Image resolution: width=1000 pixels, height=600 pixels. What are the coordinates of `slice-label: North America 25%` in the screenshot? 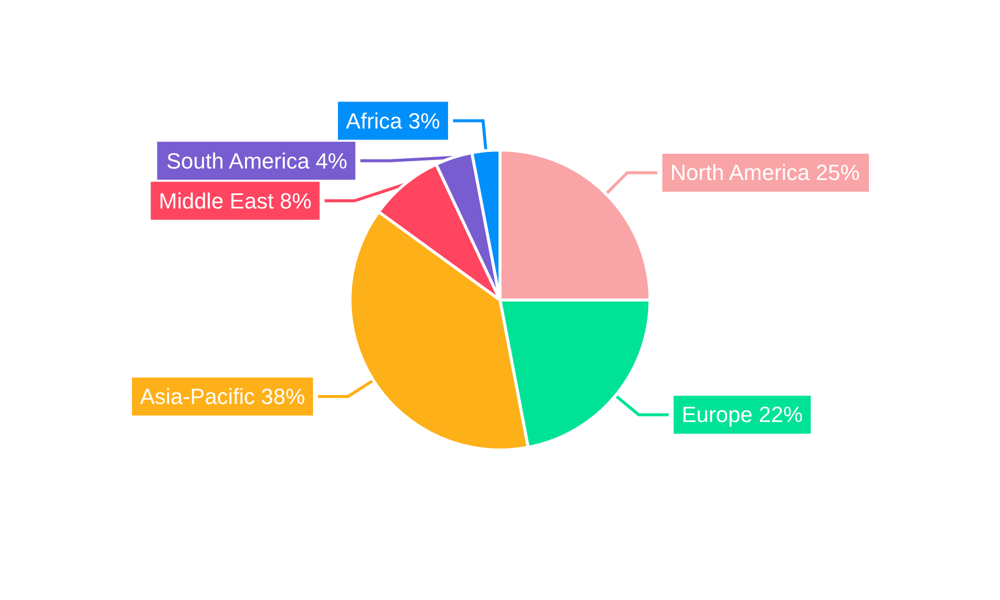 It's located at (765, 173).